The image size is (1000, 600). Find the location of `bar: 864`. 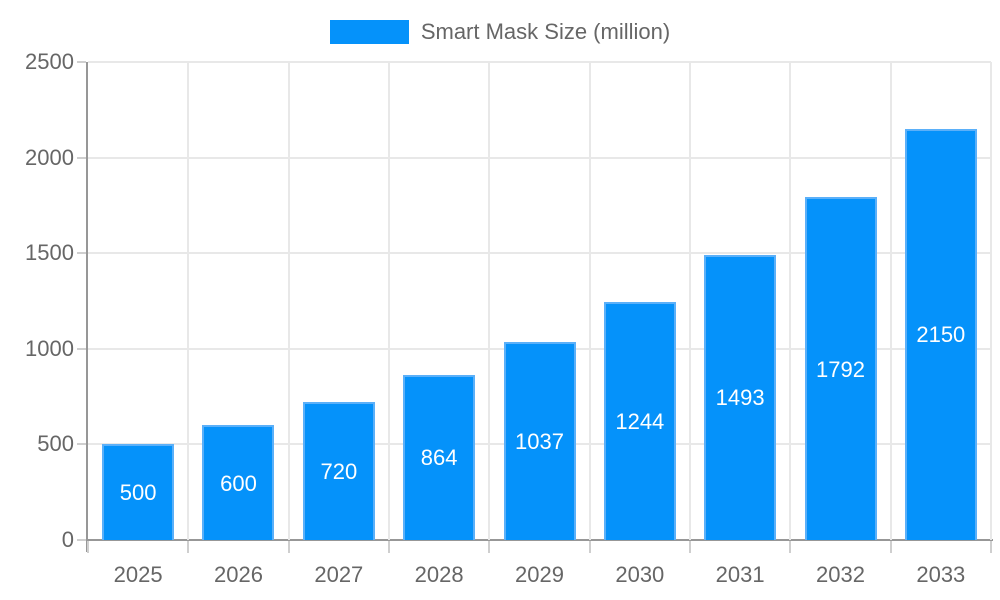

bar: 864 is located at coordinates (439, 457).